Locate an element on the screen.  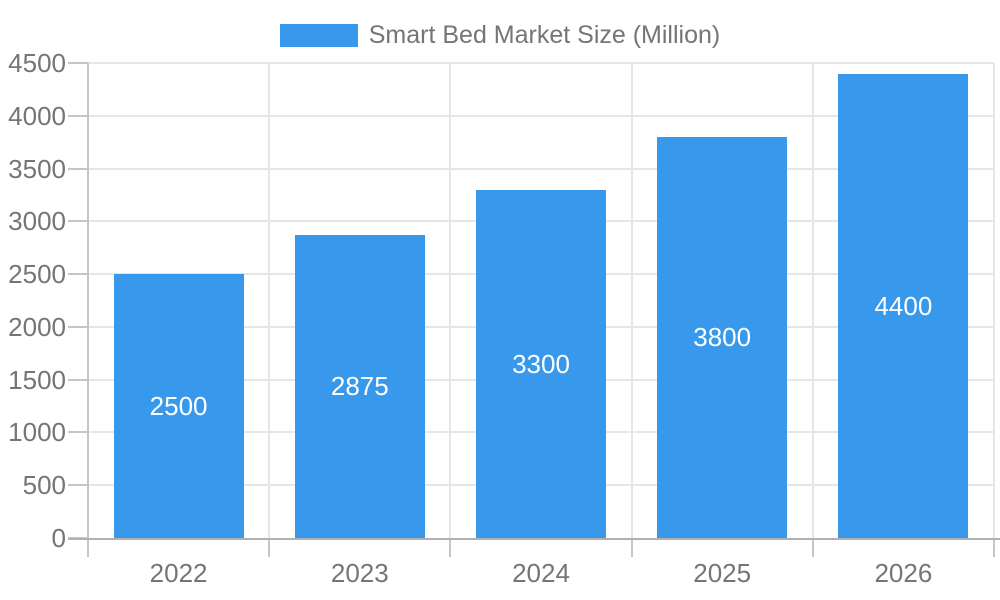
bar-value-label: 2500 is located at coordinates (178, 406).